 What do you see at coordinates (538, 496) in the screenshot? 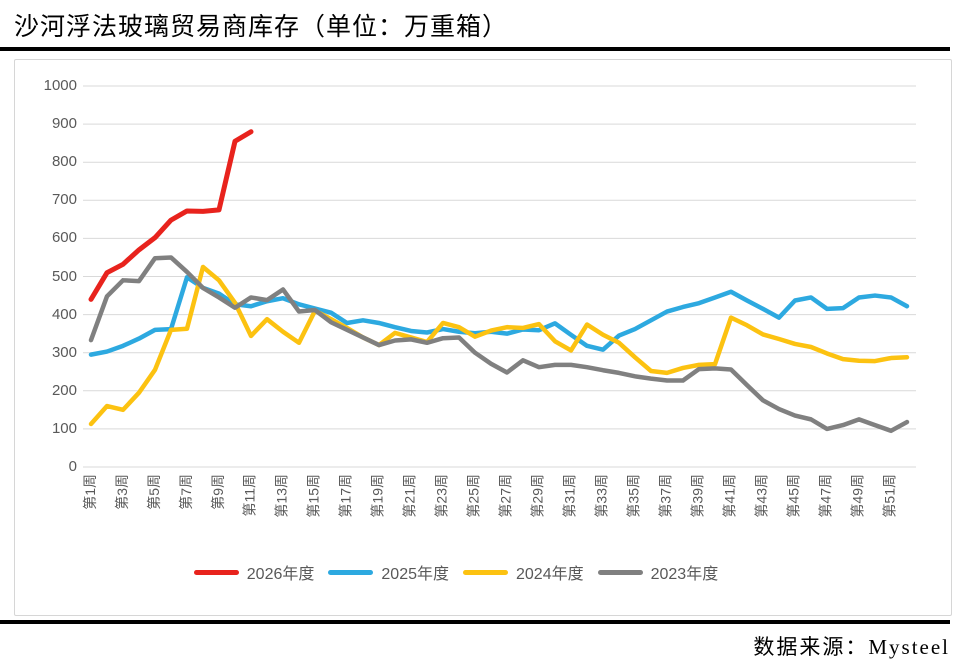
I see `x-tick-label: 第29周` at bounding box center [538, 496].